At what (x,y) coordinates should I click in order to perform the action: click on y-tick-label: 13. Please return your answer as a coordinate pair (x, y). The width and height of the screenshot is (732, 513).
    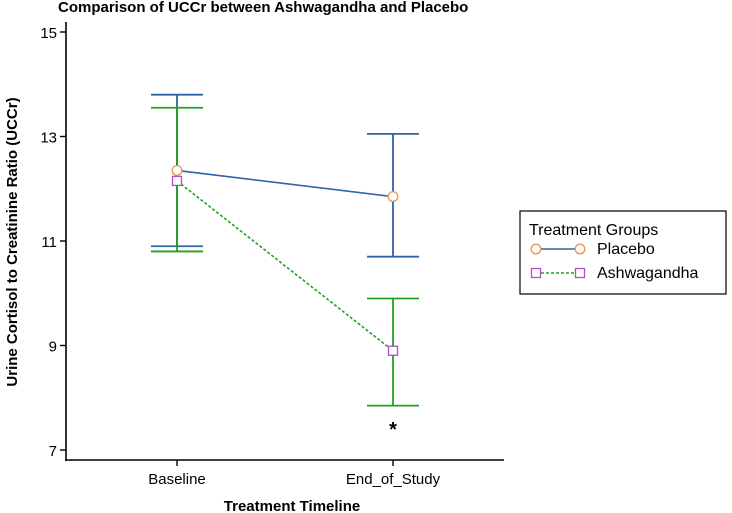
    Looking at the image, I should click on (48, 138).